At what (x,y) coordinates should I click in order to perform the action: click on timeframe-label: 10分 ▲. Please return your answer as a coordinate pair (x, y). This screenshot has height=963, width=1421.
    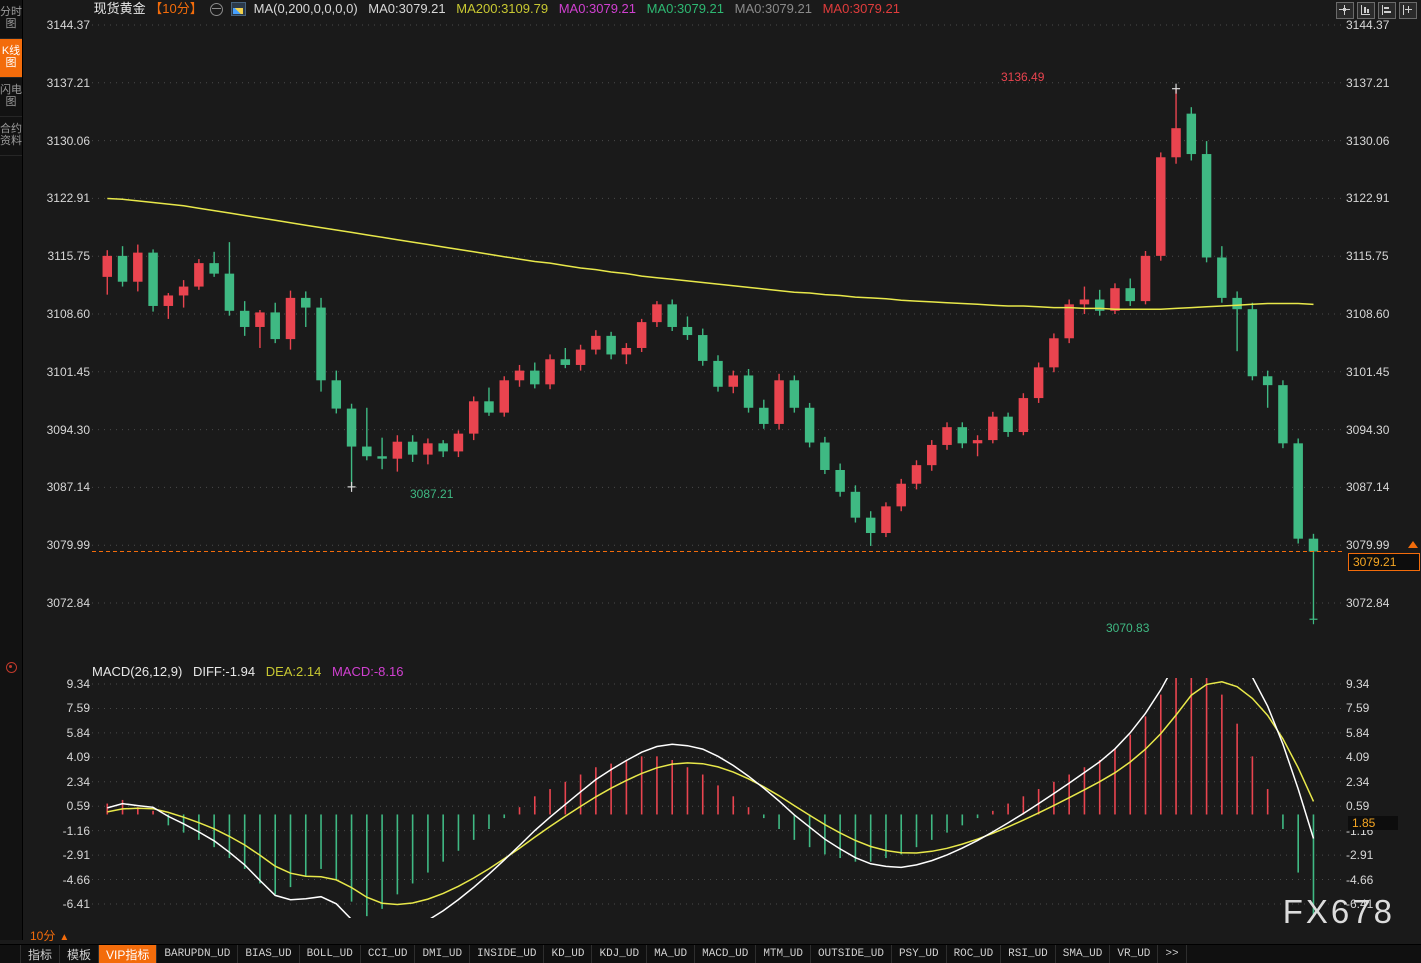
    Looking at the image, I should click on (49, 937).